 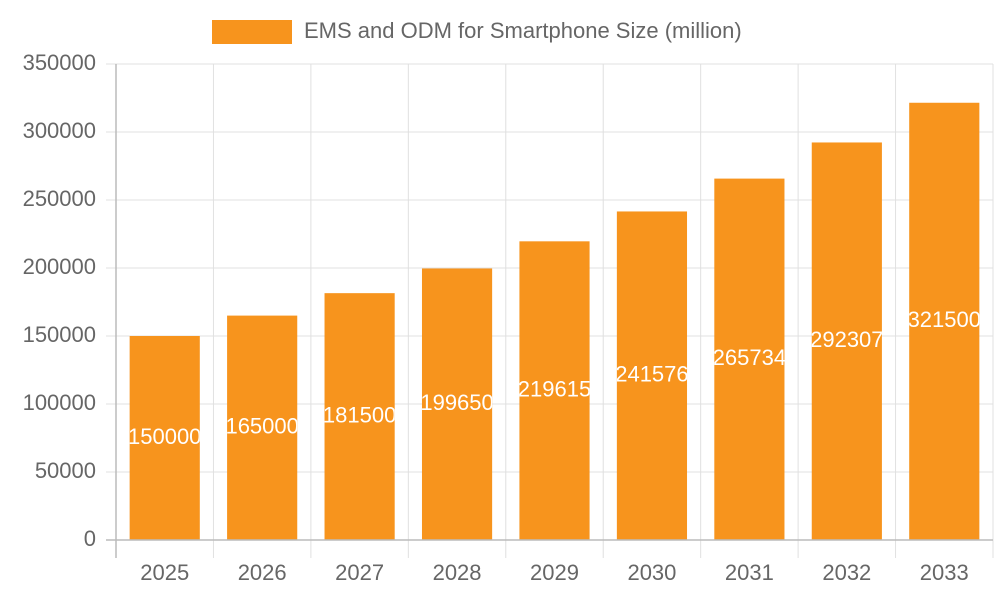 I want to click on data-label: 265734, so click(x=749, y=357).